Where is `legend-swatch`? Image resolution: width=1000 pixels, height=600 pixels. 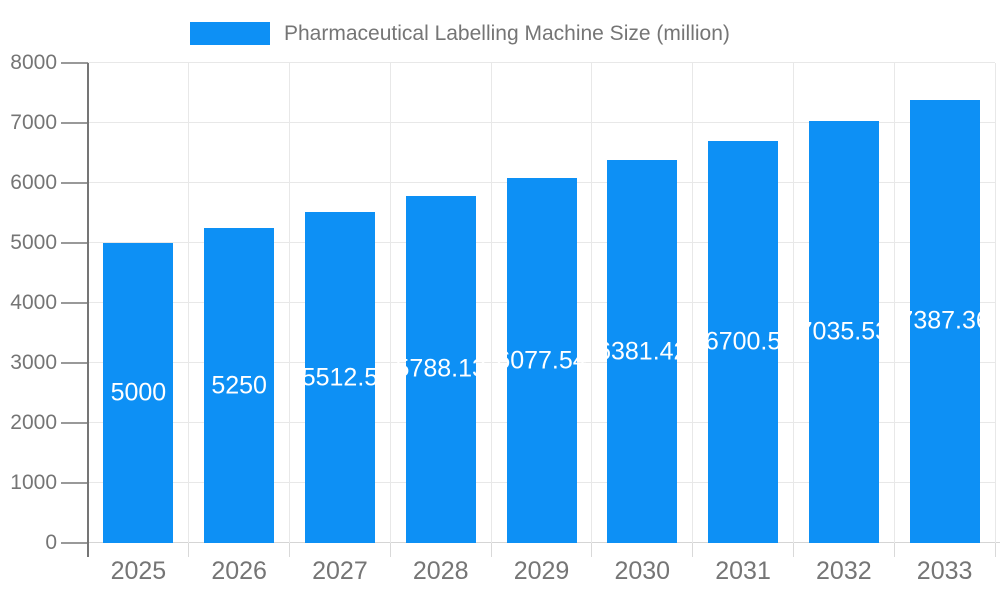
legend-swatch is located at coordinates (230, 33).